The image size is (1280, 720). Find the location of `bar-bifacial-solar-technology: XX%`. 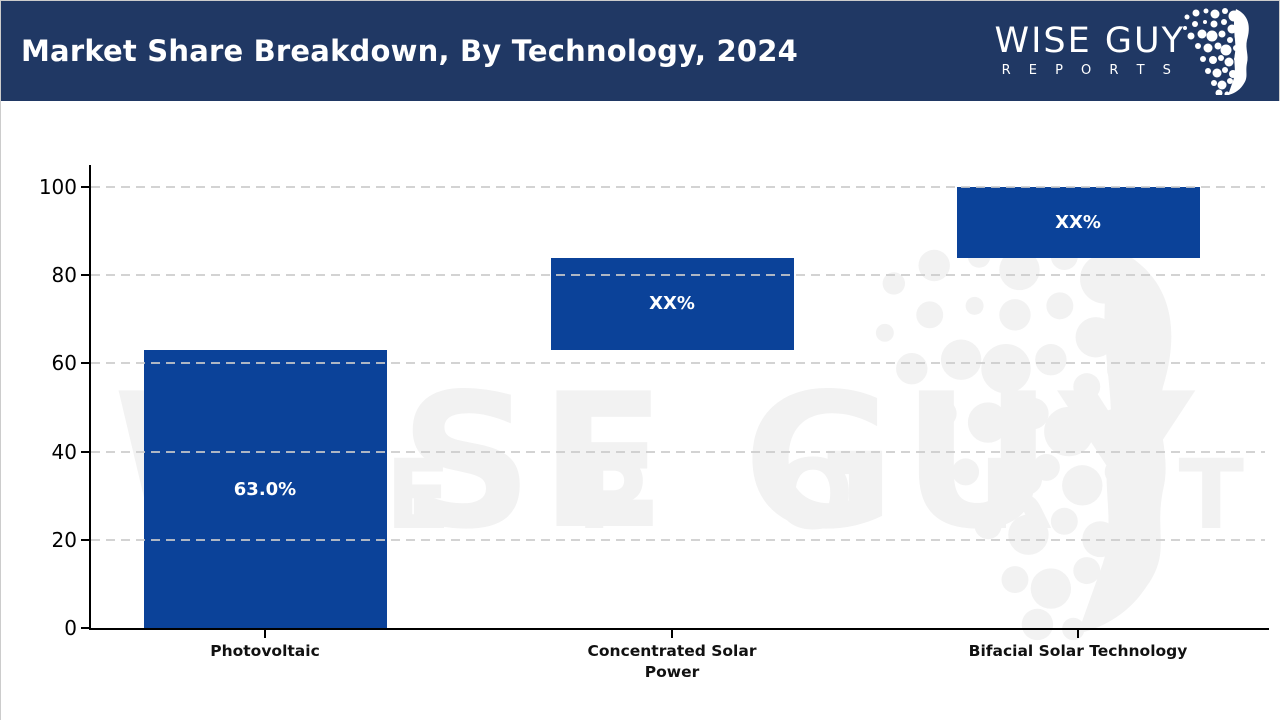

bar-bifacial-solar-technology: XX% is located at coordinates (1078, 222).